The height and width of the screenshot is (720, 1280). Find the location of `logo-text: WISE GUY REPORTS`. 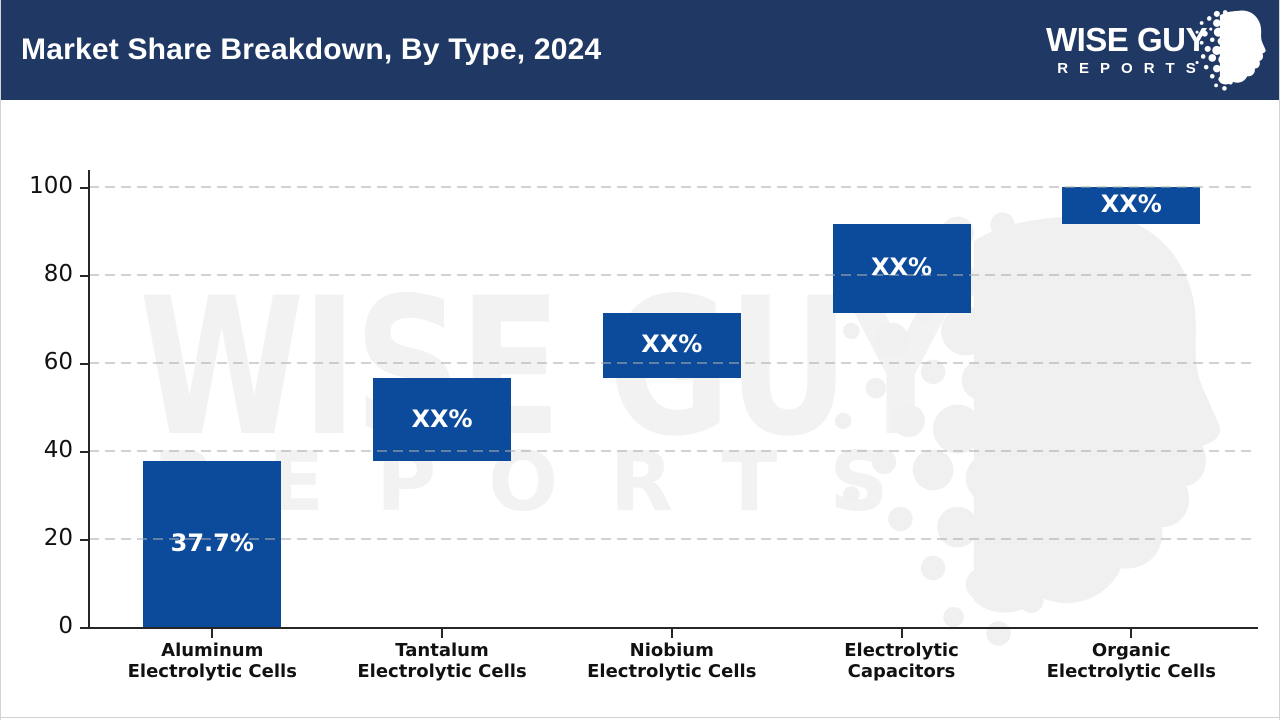

logo-text: WISE GUY REPORTS is located at coordinates (1126, 49).